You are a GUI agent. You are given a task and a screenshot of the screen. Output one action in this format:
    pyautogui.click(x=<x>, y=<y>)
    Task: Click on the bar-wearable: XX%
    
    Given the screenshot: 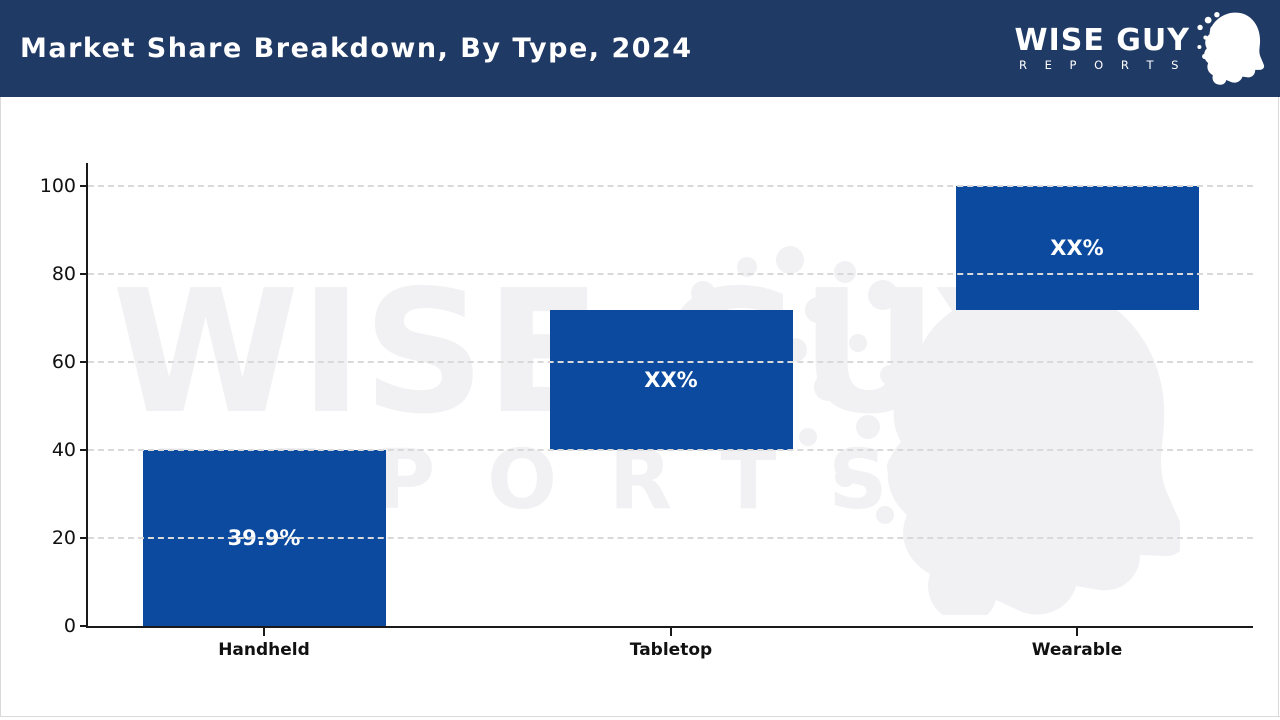 What is the action you would take?
    pyautogui.click(x=1077, y=248)
    